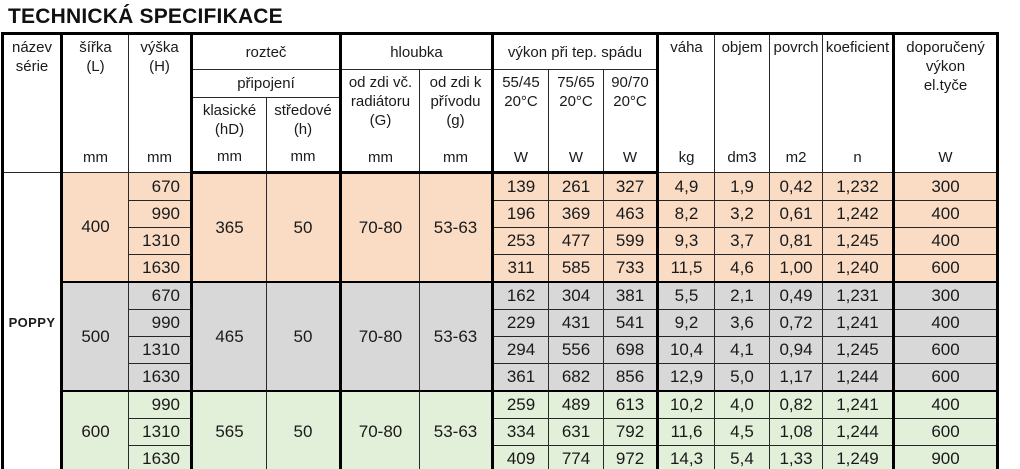 The height and width of the screenshot is (469, 1020). What do you see at coordinates (631, 432) in the screenshot?
I see `cell-w9070: 792` at bounding box center [631, 432].